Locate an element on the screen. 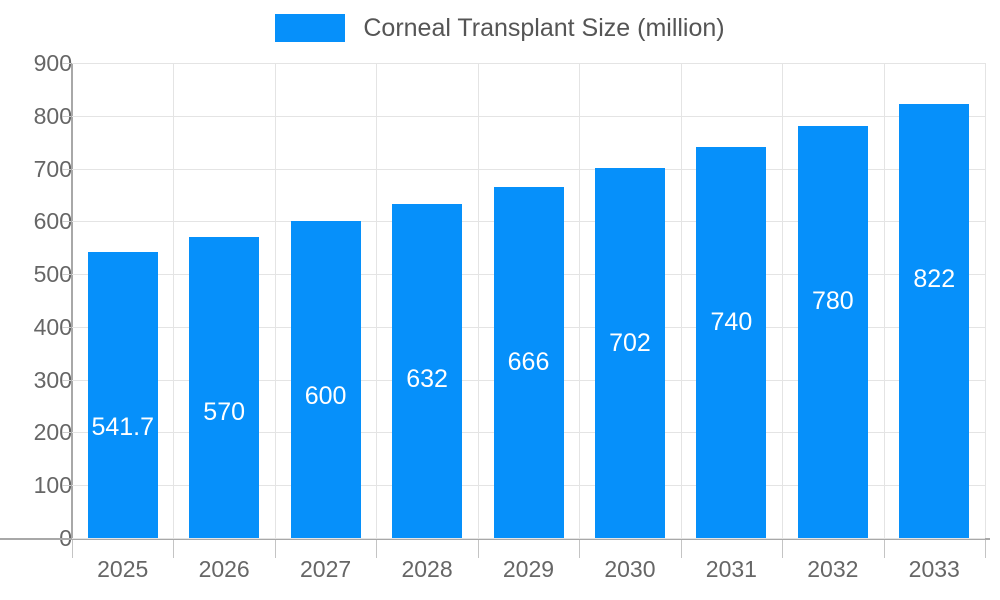  bar-value-label: 570 is located at coordinates (224, 412).